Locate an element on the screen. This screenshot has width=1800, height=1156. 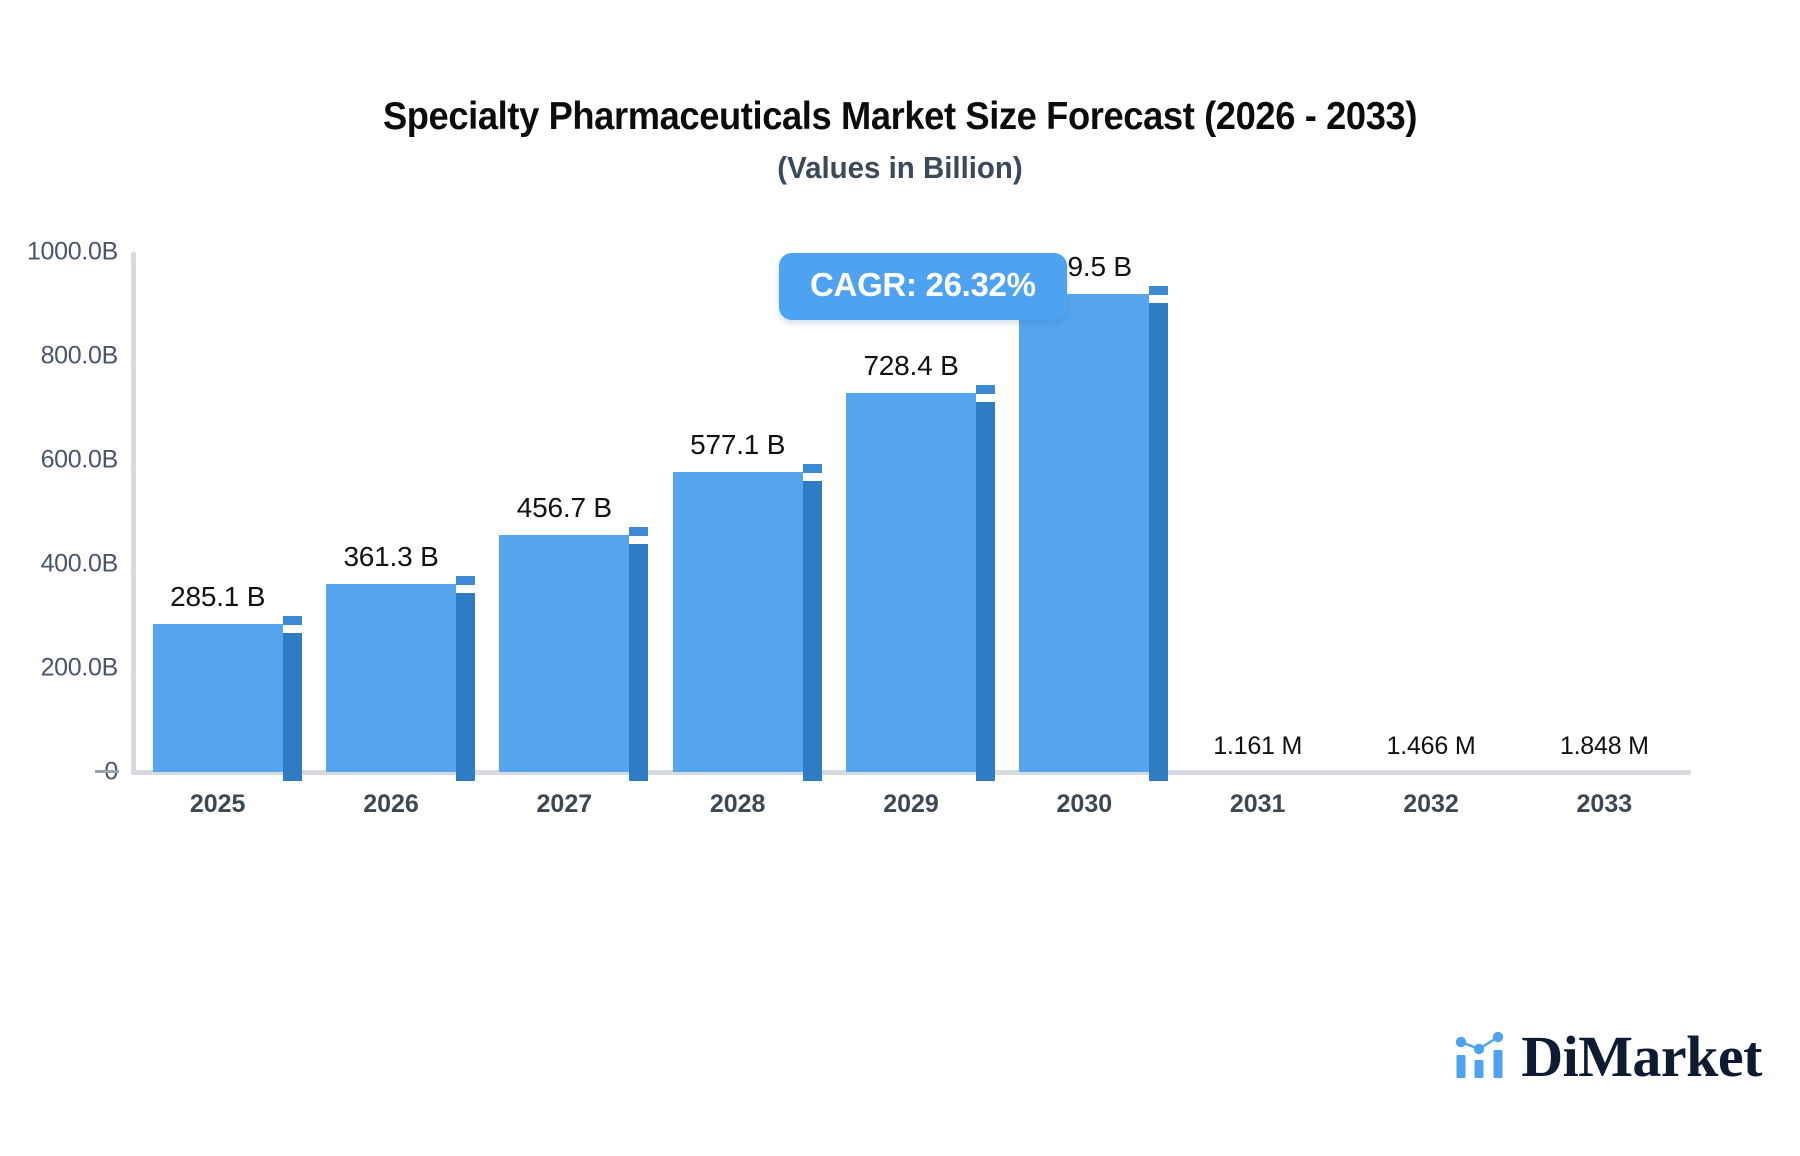
x-axis-tick-label: 2028 is located at coordinates (737, 804).